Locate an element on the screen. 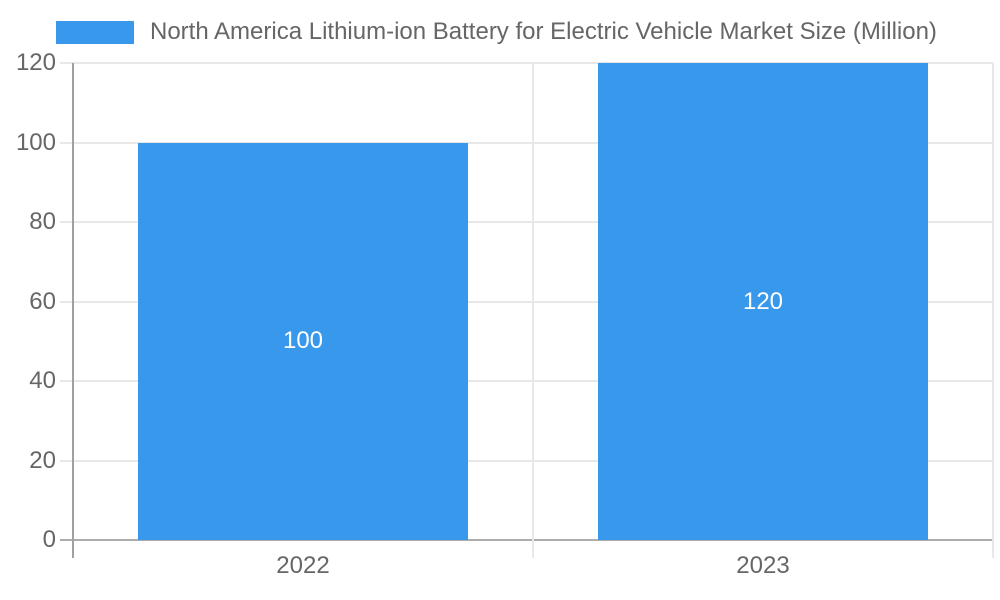 Image resolution: width=1000 pixels, height=600 pixels. y-tick-label: 80 is located at coordinates (42, 221).